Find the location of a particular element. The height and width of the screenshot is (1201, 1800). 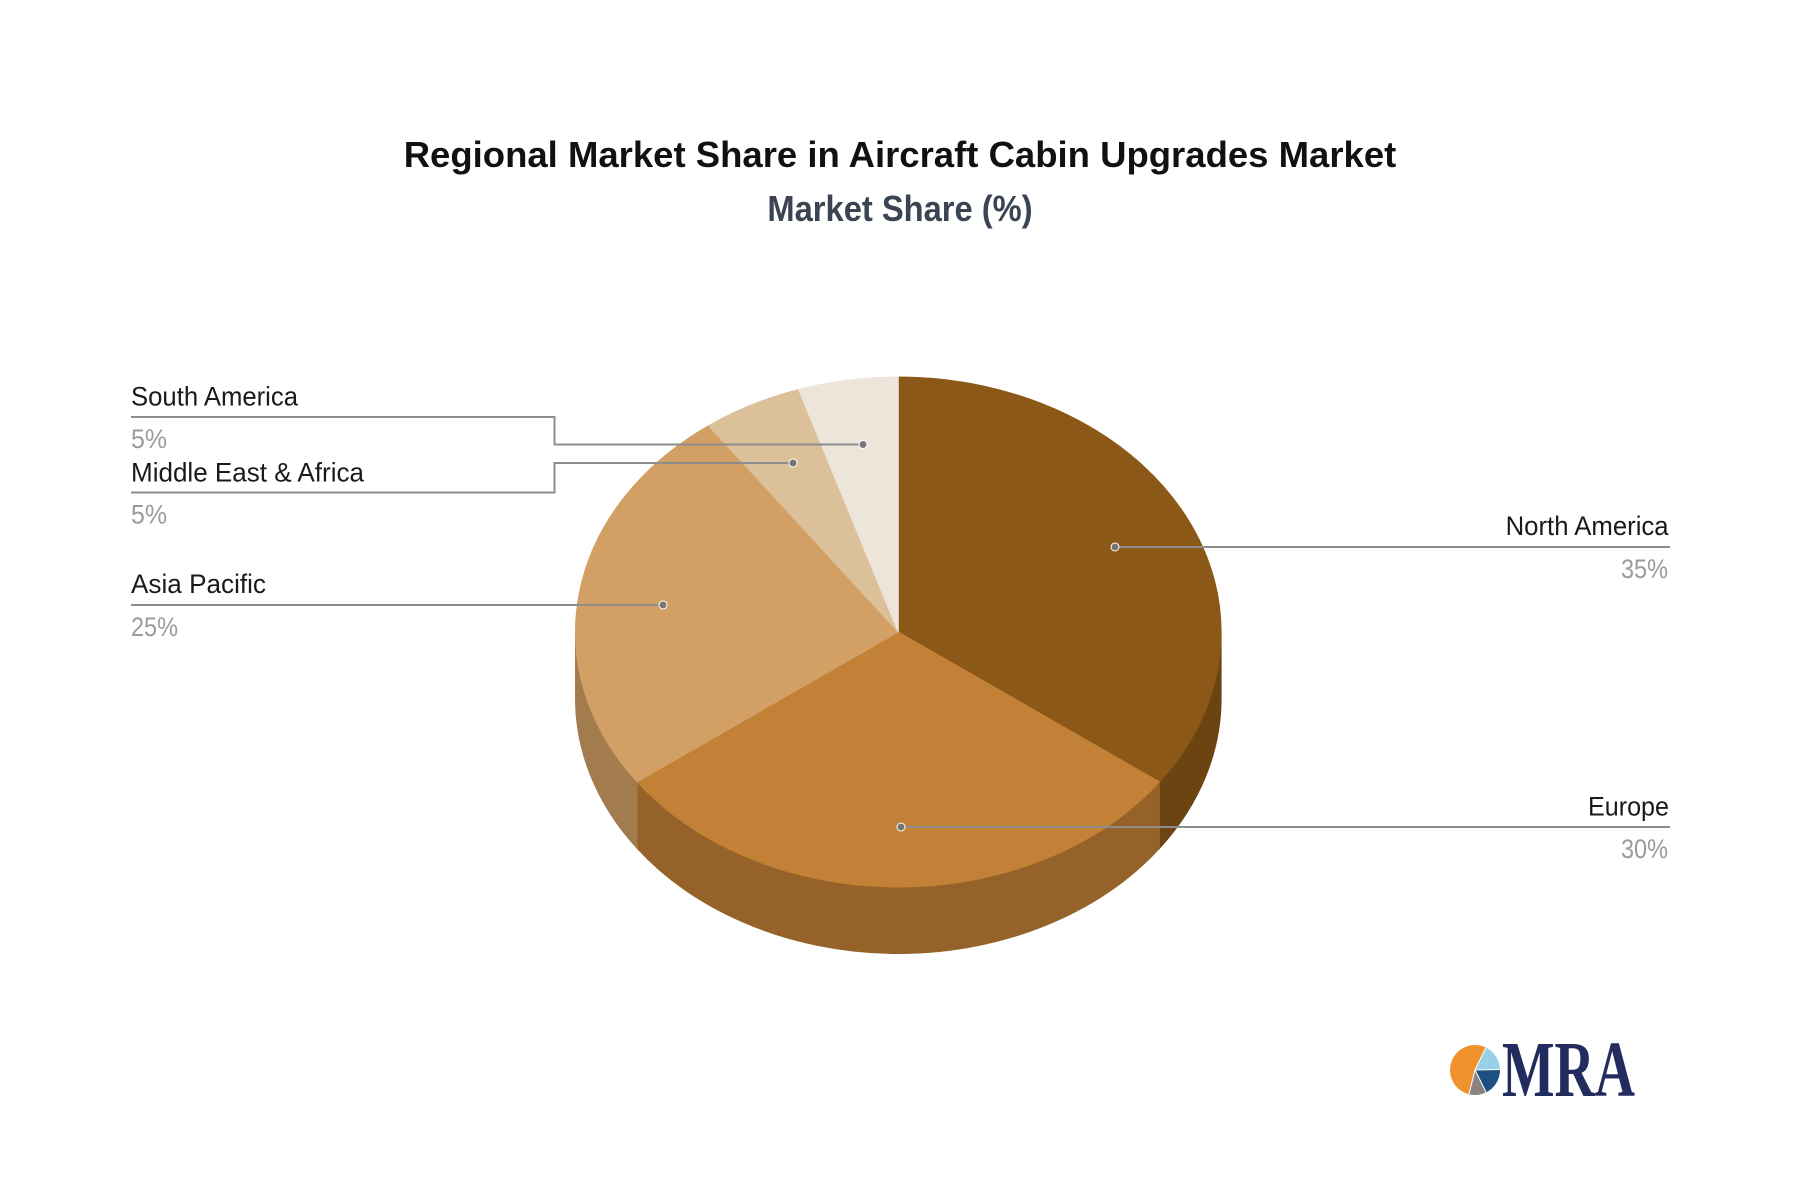

svg-text: 30% is located at coordinates (1644, 849).